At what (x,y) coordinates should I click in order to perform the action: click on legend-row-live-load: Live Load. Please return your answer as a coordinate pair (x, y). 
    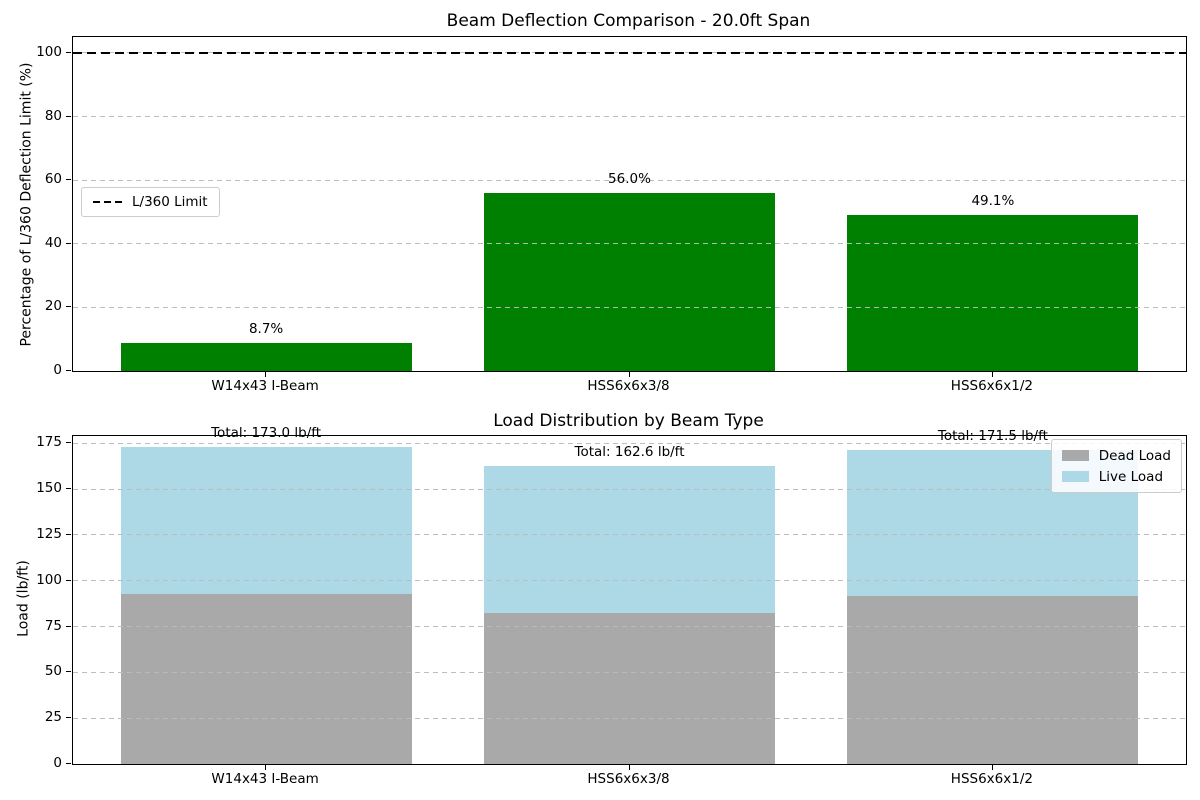
    Looking at the image, I should click on (1116, 476).